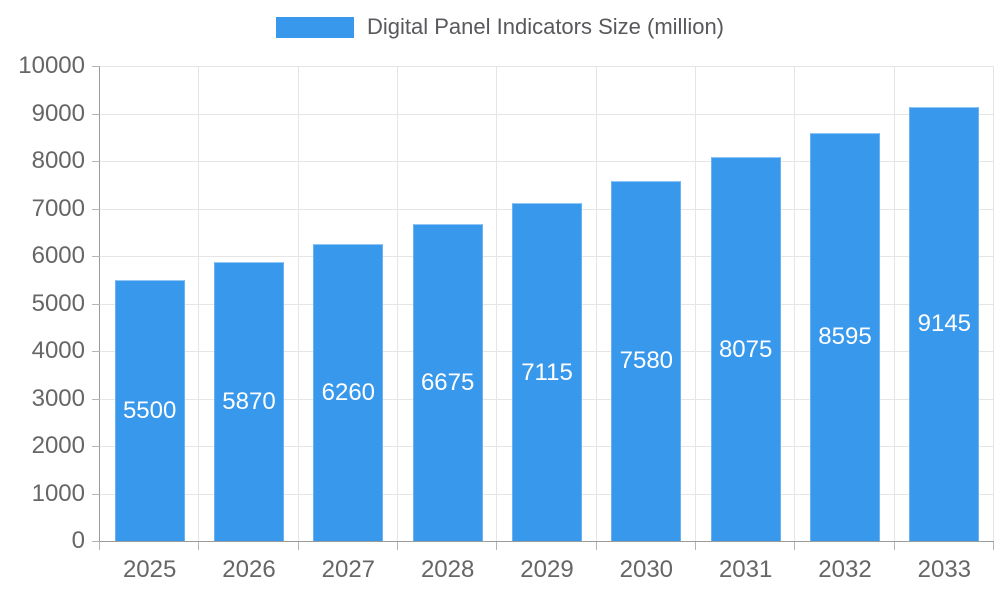 This screenshot has height=600, width=1000. Describe the element at coordinates (58, 255) in the screenshot. I see `y-tick-label: 6000` at that location.